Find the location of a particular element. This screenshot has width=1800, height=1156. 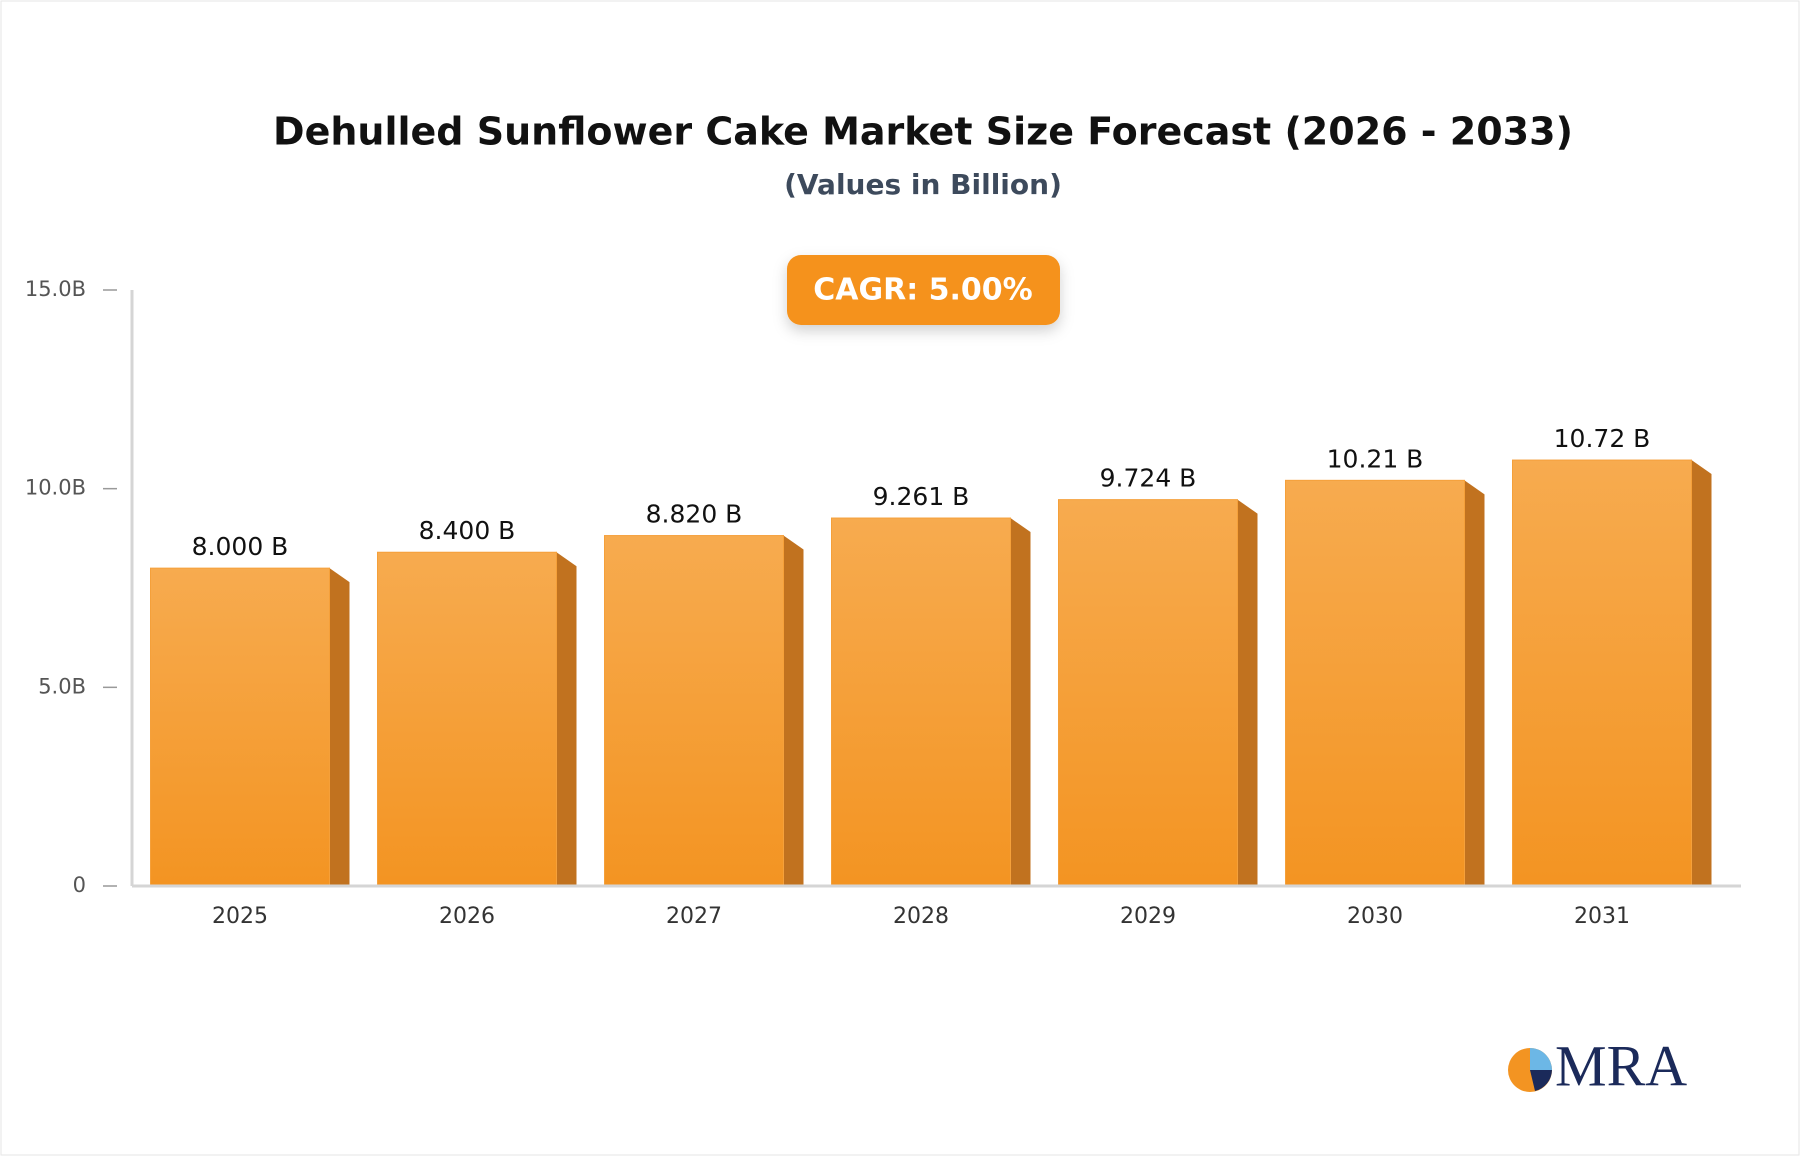

cagr-text: CAGR: 5.00% is located at coordinates (922, 290).